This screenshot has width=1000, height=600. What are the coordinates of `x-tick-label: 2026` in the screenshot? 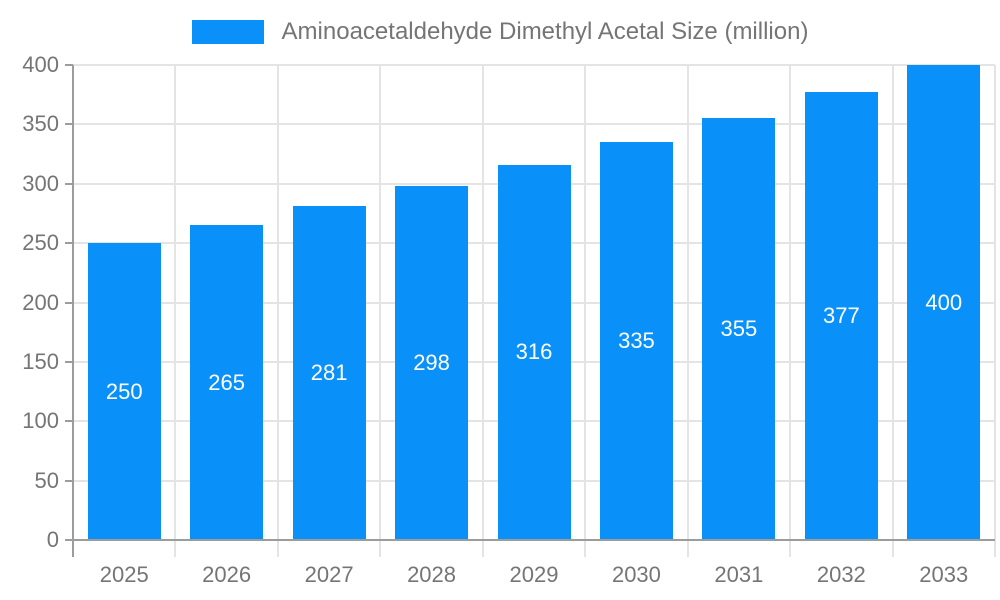 It's located at (227, 574).